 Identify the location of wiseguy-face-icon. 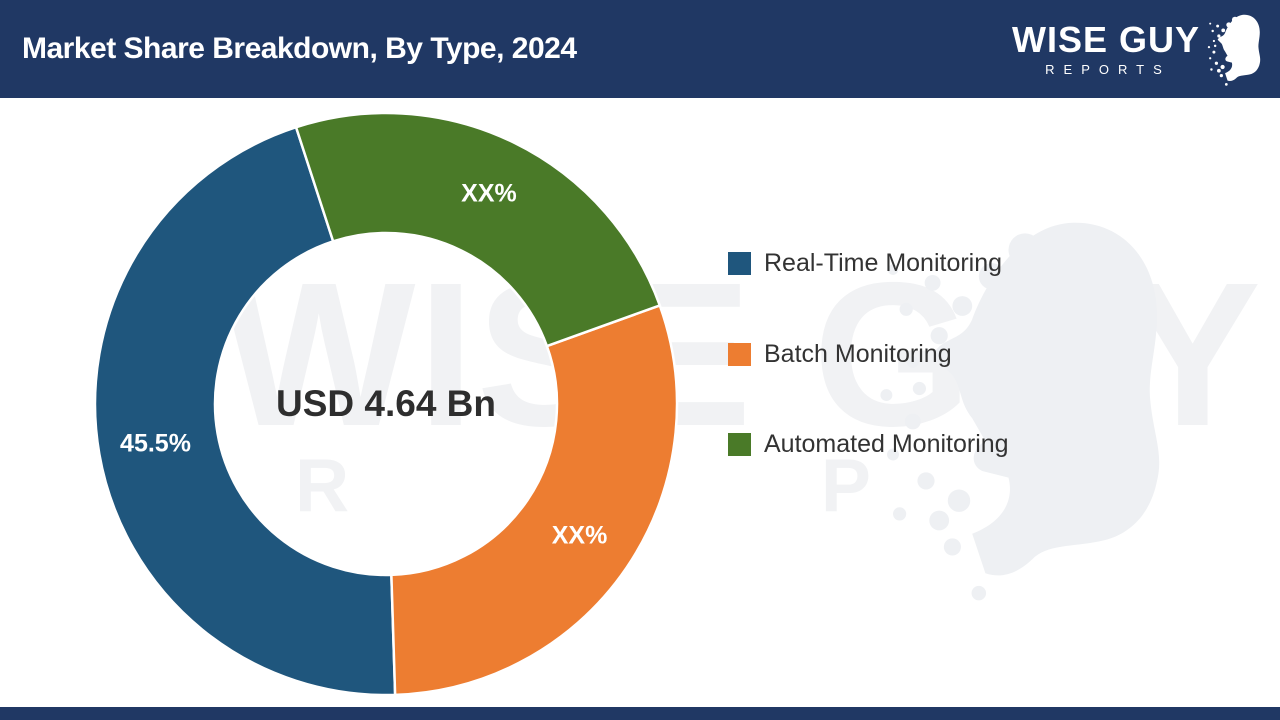
(1234, 50).